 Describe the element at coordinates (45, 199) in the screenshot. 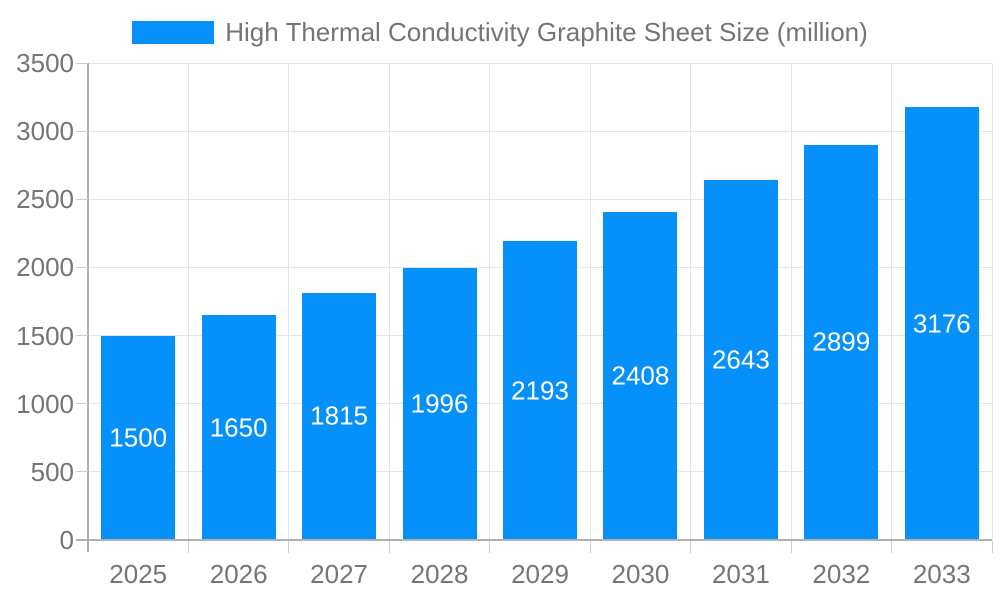

I see `y-axis-label: 2500` at that location.